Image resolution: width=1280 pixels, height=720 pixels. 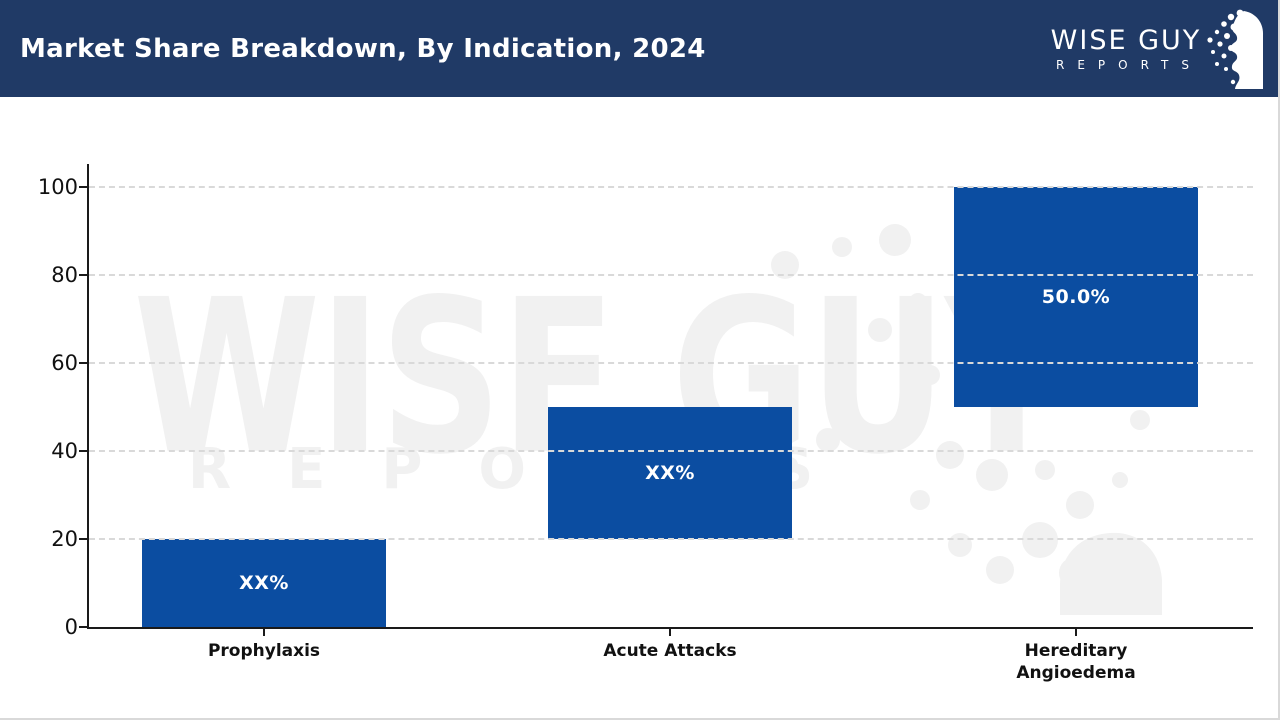 I want to click on x-axis-line, so click(x=670, y=628).